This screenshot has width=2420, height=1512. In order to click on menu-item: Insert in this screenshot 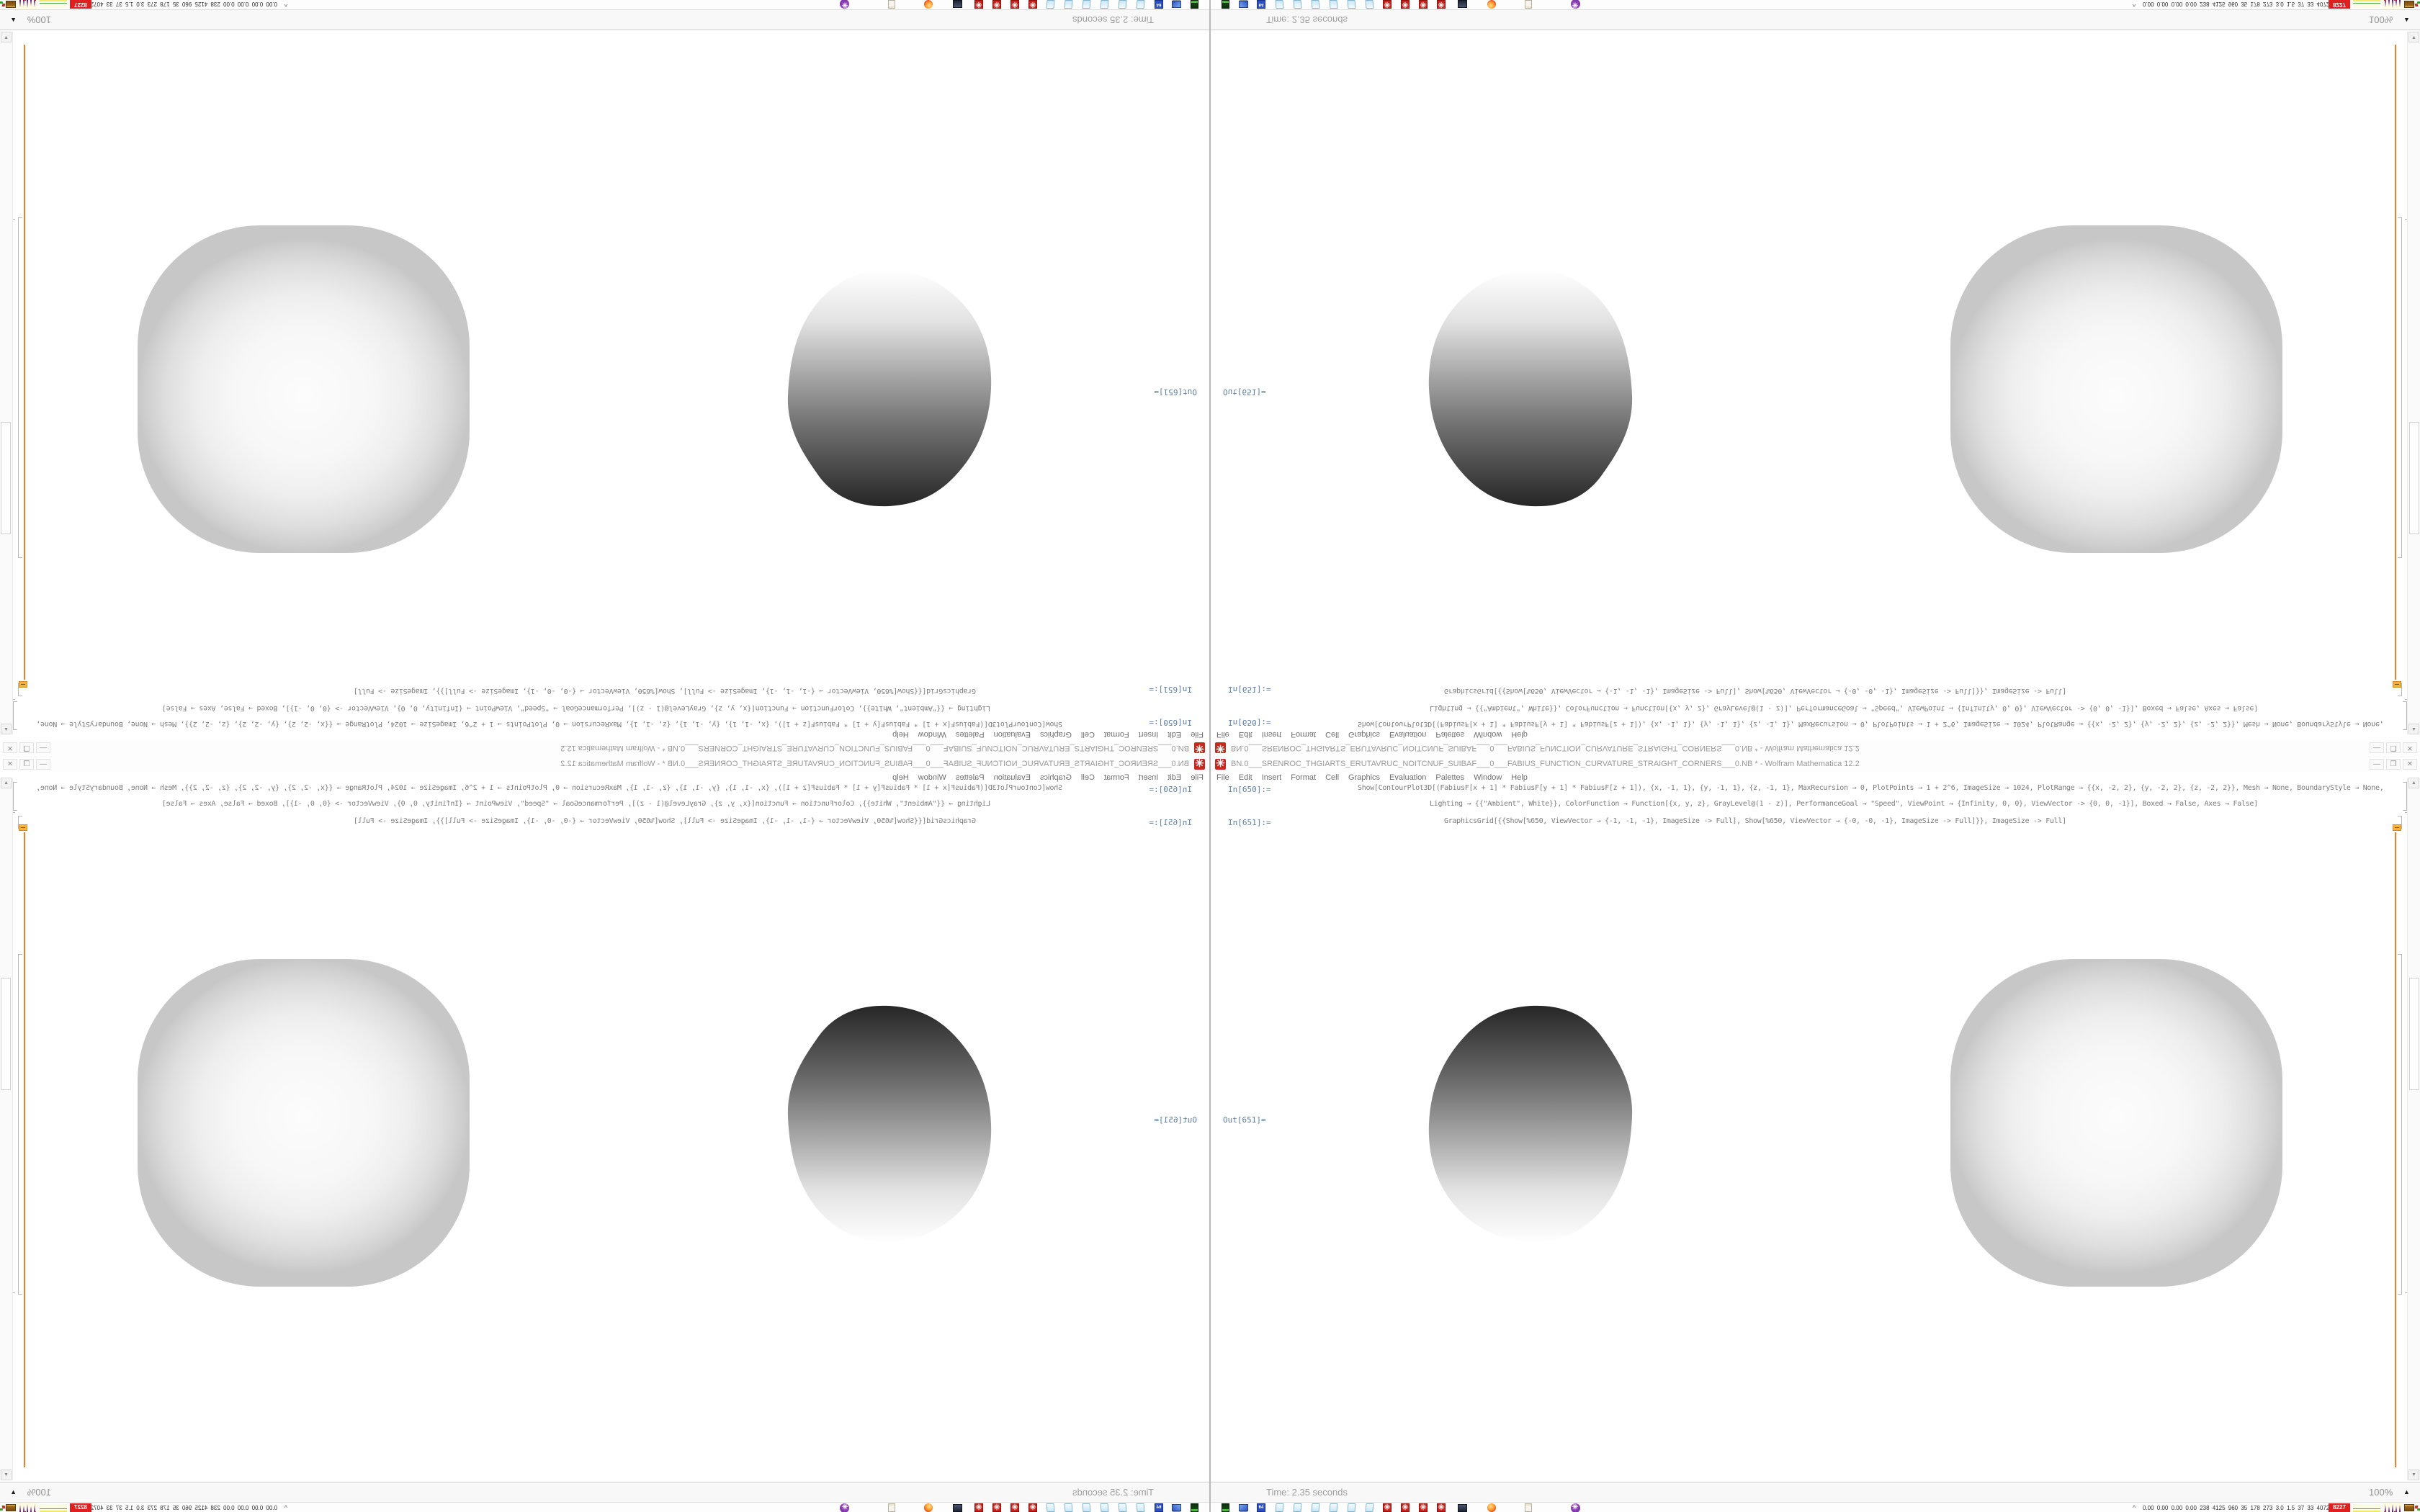, I will do `click(1271, 777)`.